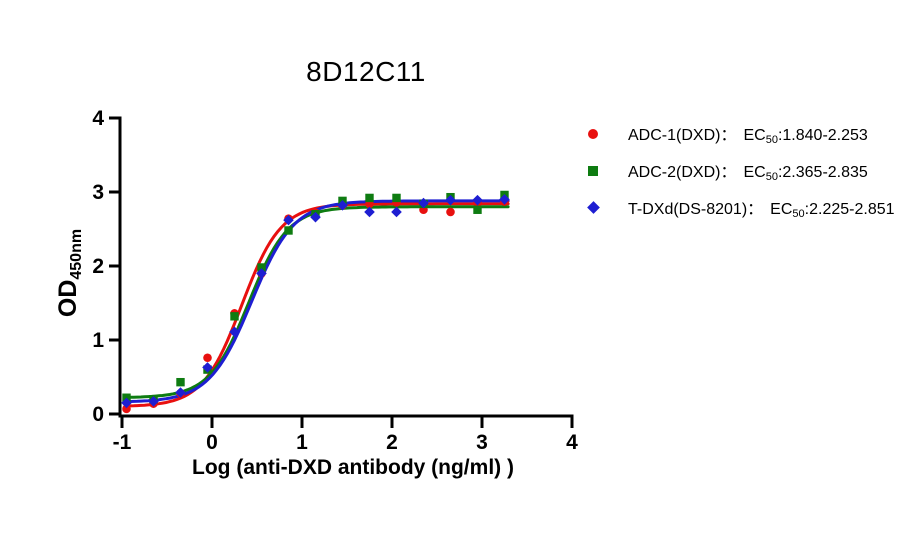 This screenshot has width=912, height=560. Describe the element at coordinates (674, 172) in the screenshot. I see `series-name: ADC-2(DXD)` at that location.